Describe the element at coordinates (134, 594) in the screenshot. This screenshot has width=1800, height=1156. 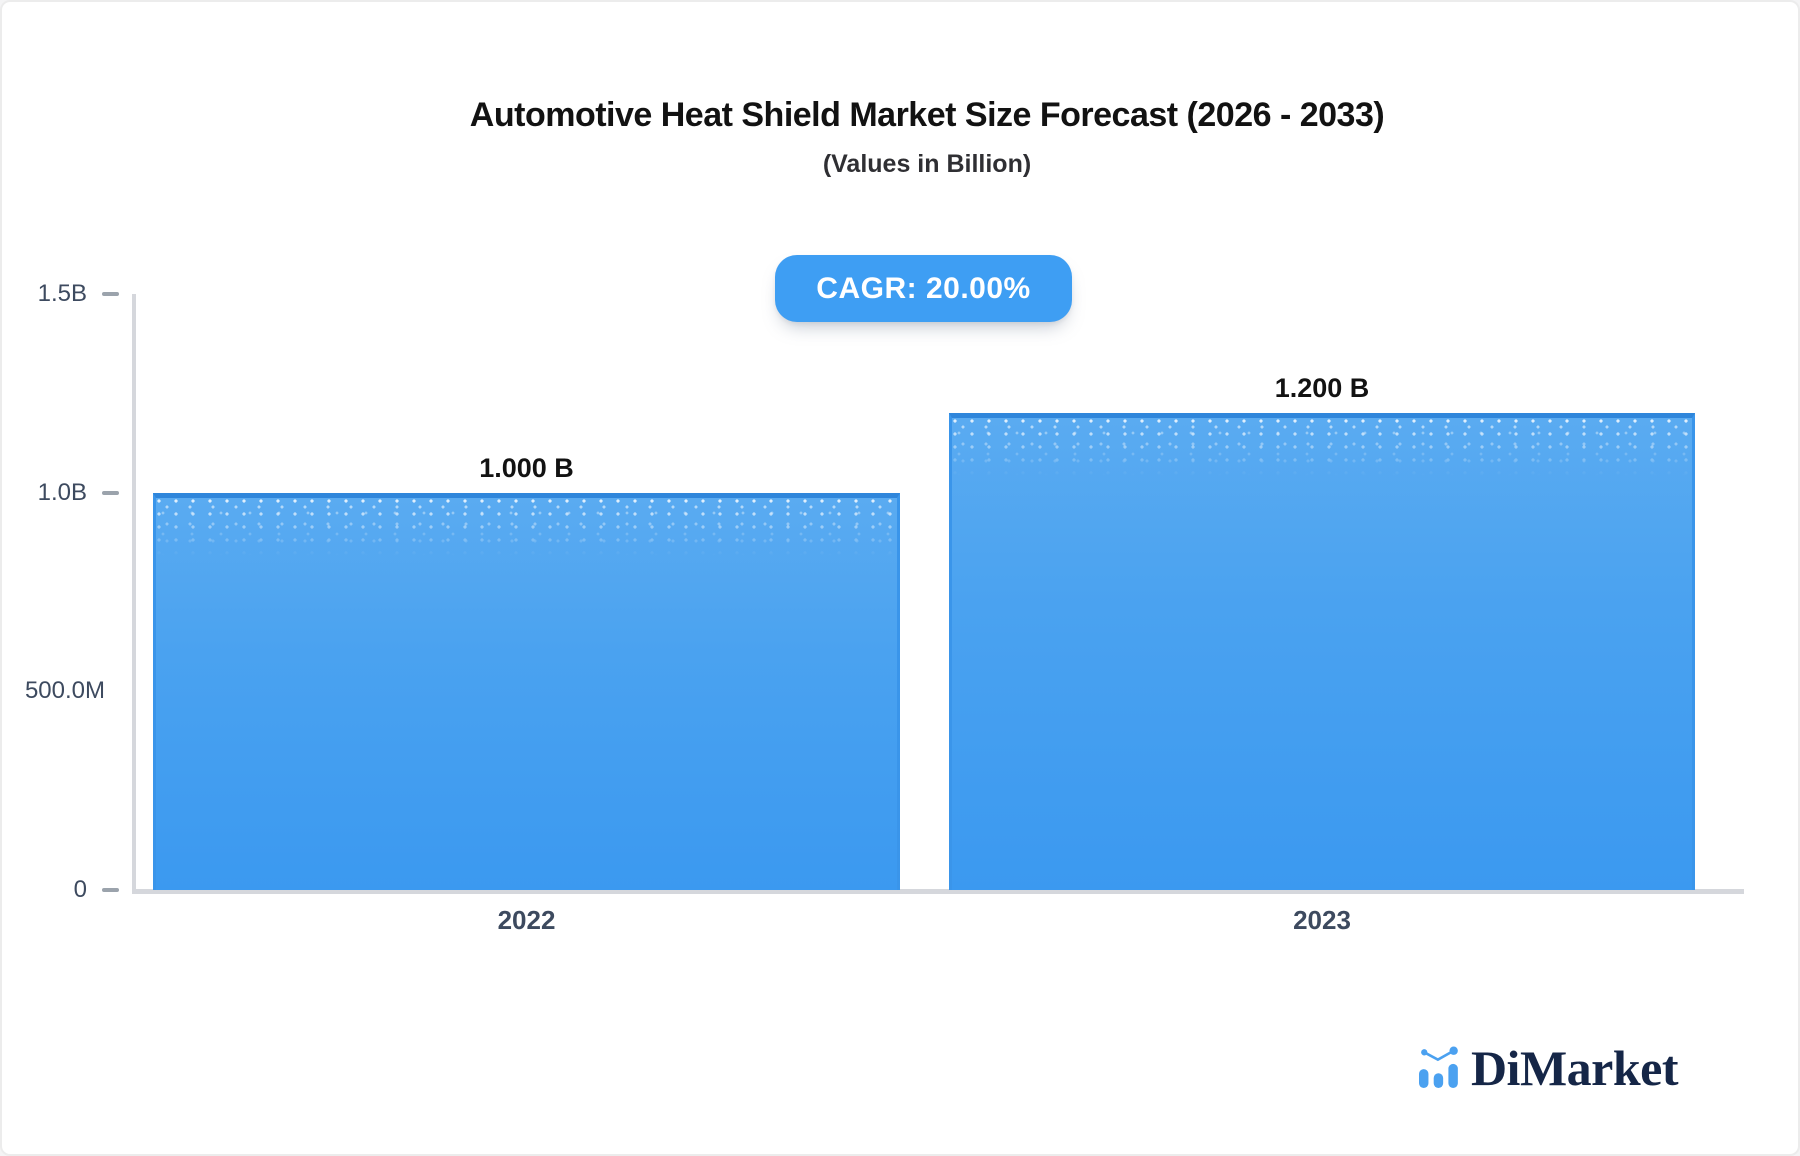
I see `y-axis-line` at that location.